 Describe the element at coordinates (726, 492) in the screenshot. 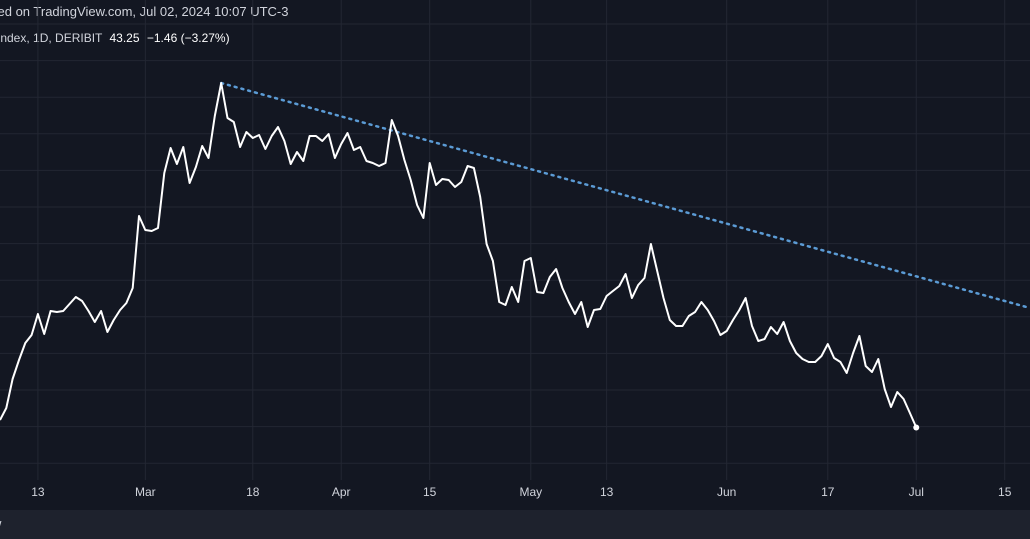

I see `x-tick-label: Jun` at that location.